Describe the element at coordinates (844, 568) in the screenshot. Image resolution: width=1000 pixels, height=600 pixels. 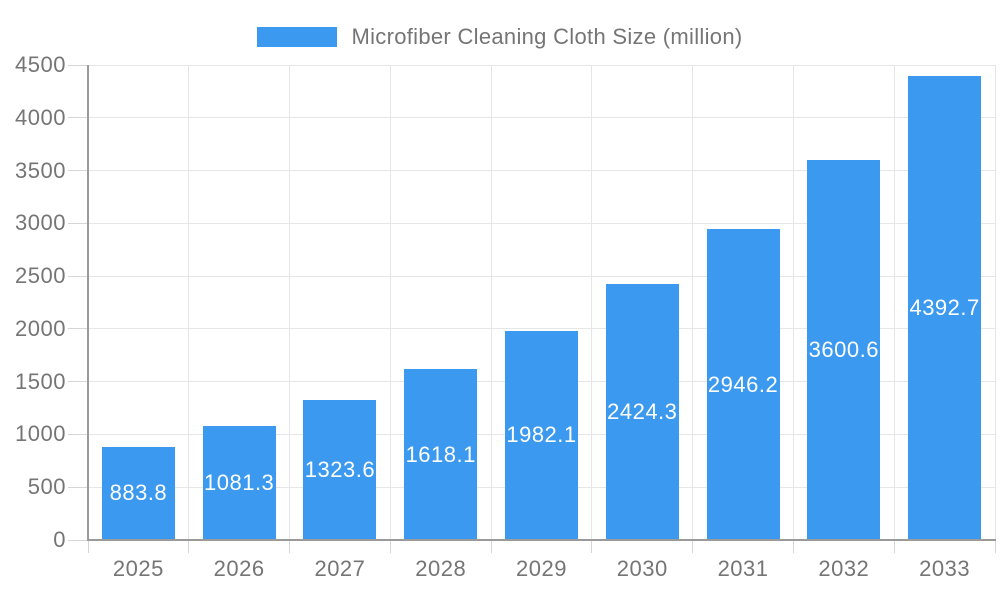
I see `x-axis-label: 2032` at that location.